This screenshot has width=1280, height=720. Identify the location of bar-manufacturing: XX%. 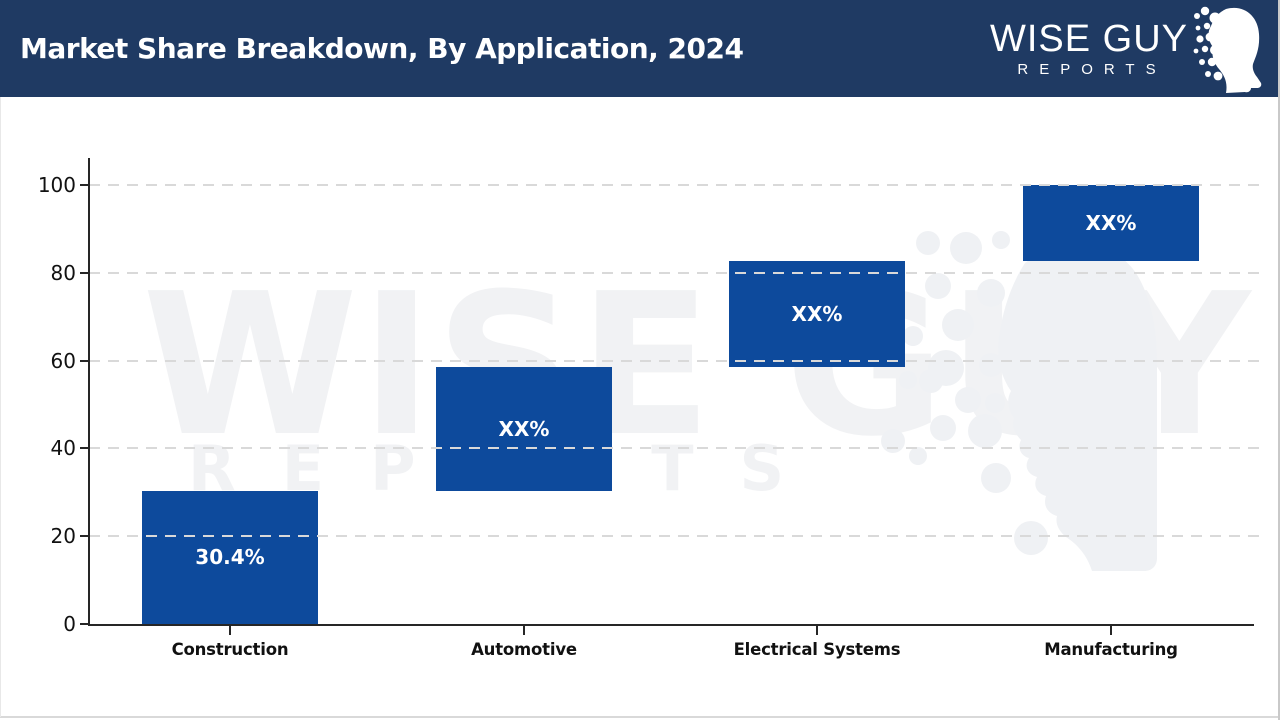
(1111, 223).